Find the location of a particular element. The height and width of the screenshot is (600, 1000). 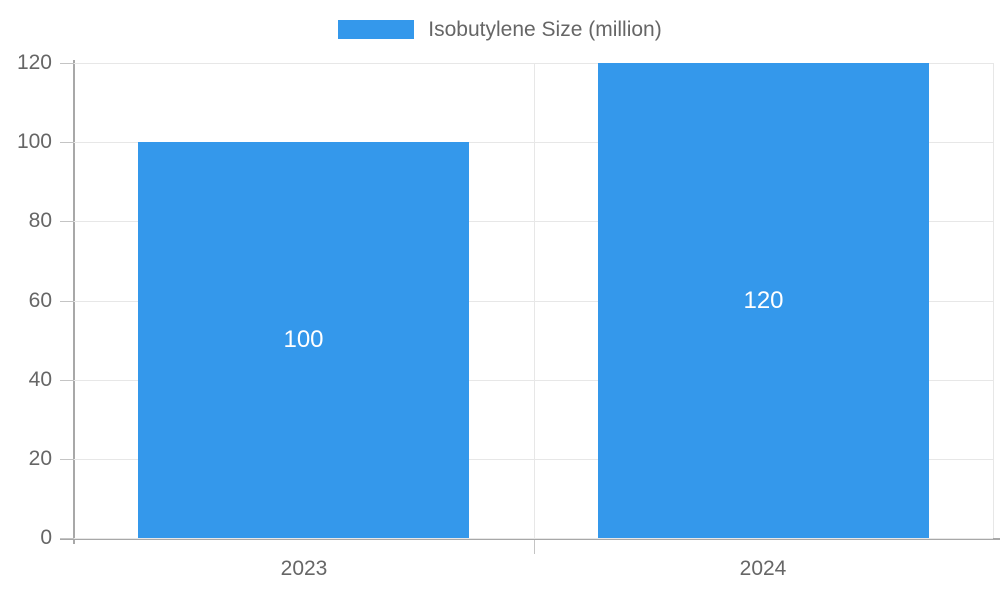

x-axis-label-2023: 2023 is located at coordinates (304, 568).